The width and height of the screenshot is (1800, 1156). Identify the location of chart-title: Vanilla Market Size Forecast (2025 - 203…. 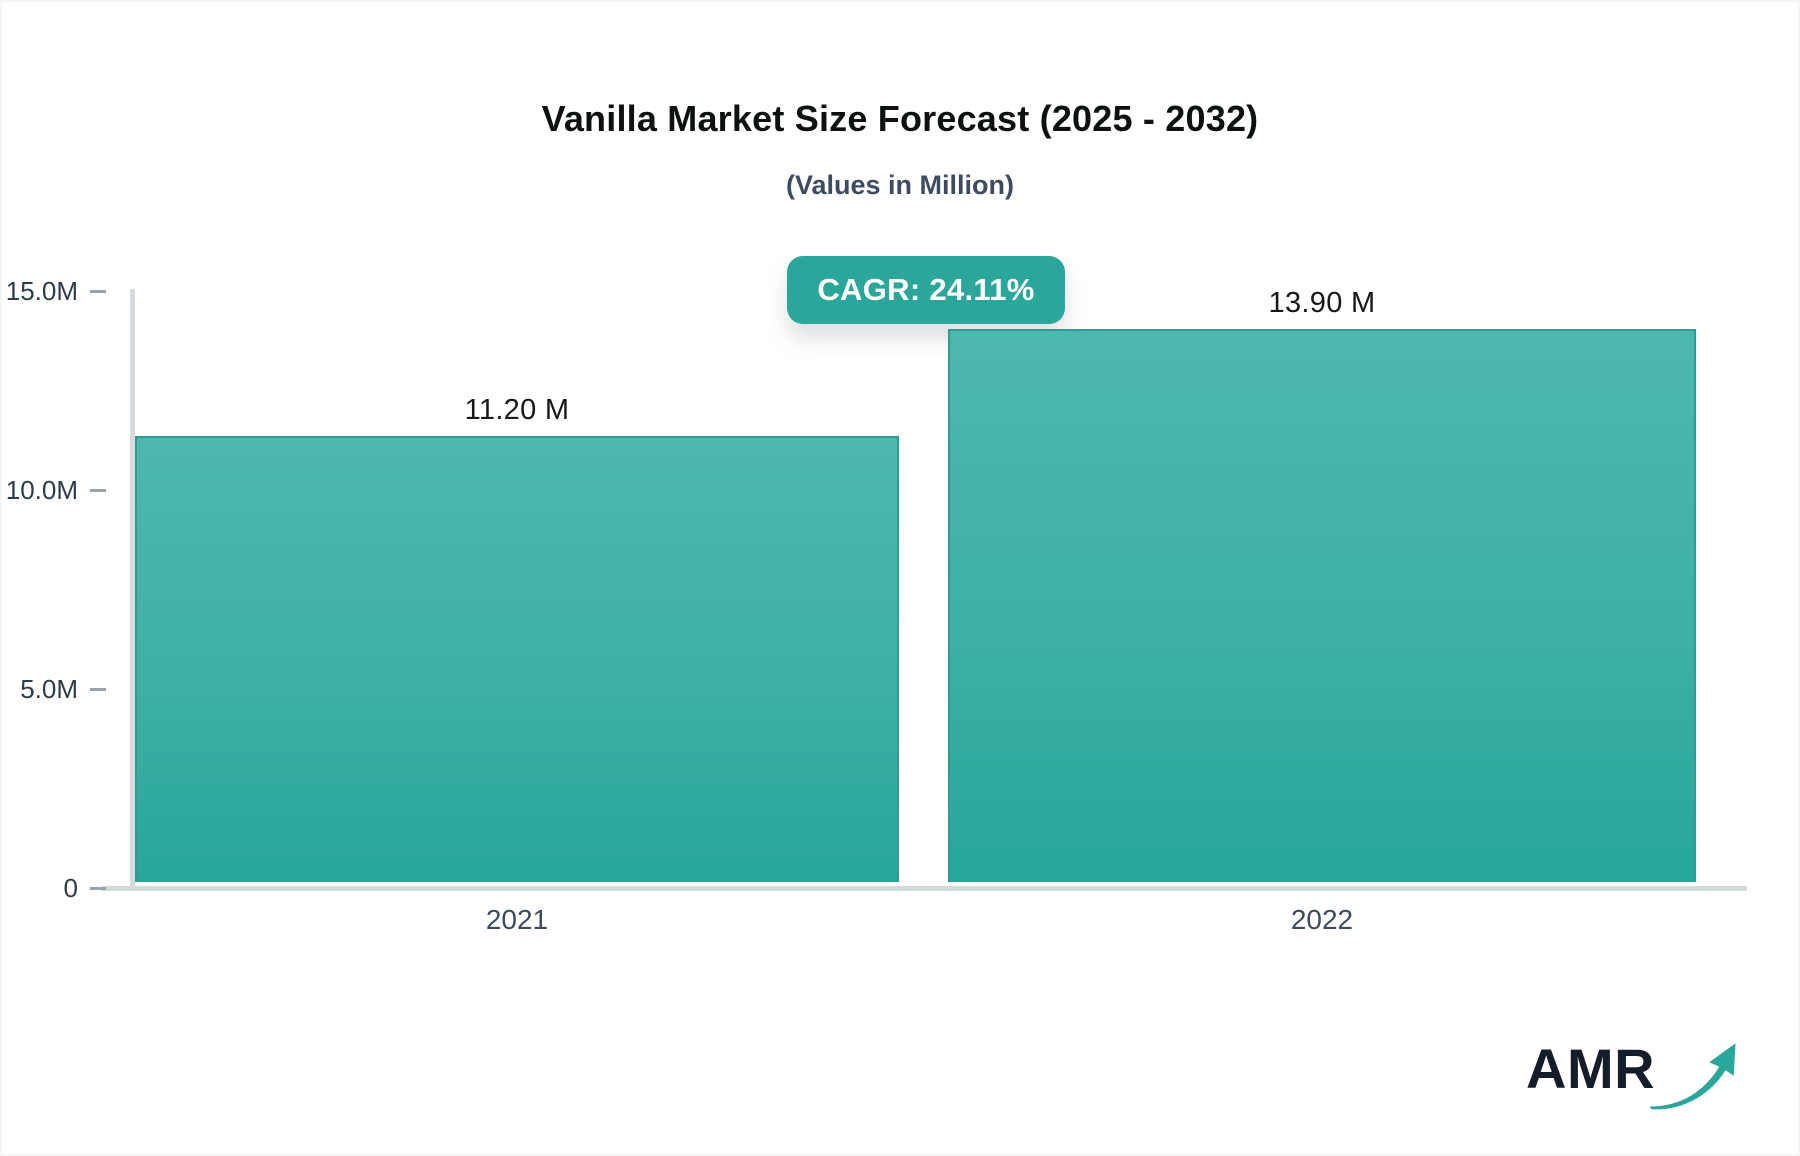
(900, 118).